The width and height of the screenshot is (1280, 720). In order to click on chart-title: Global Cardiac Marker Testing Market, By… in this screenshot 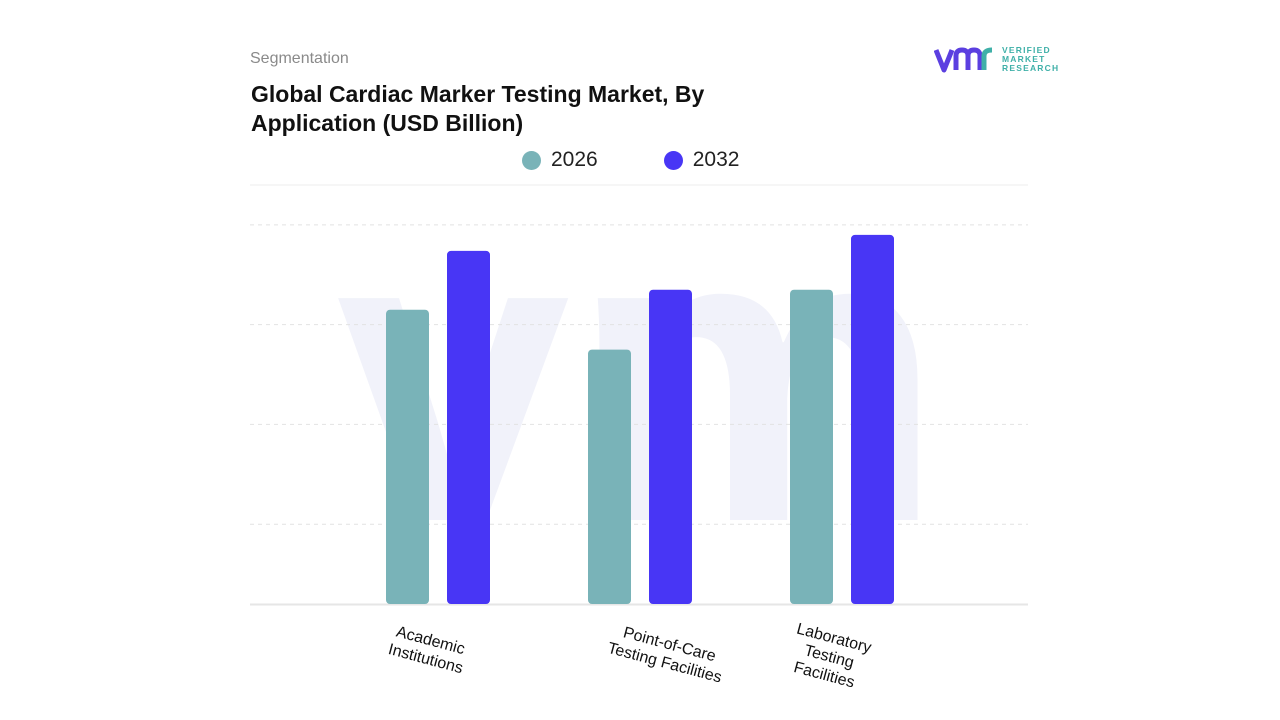, I will do `click(478, 108)`.